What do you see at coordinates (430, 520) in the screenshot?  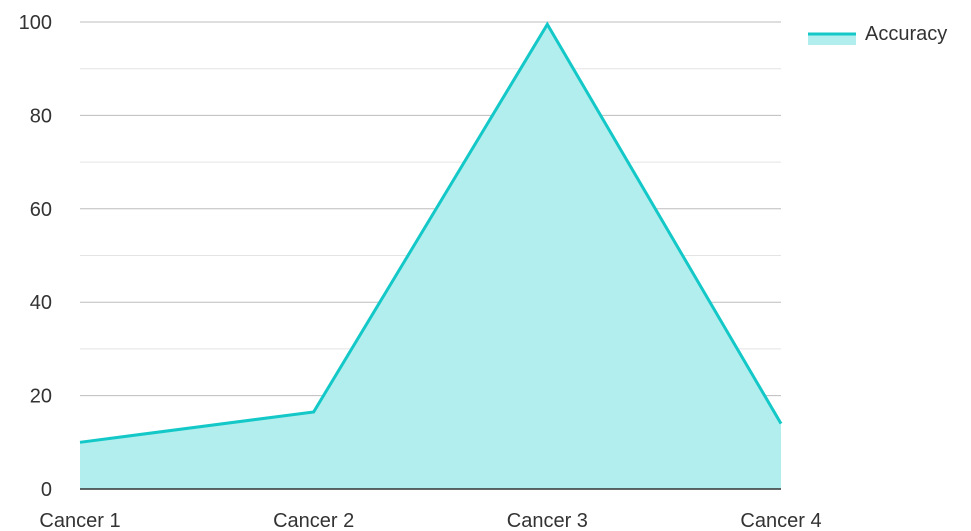 I see `x-axis-tick-labels: Cancer 1 Cancer 2 Cancer 3 Cancer 4` at bounding box center [430, 520].